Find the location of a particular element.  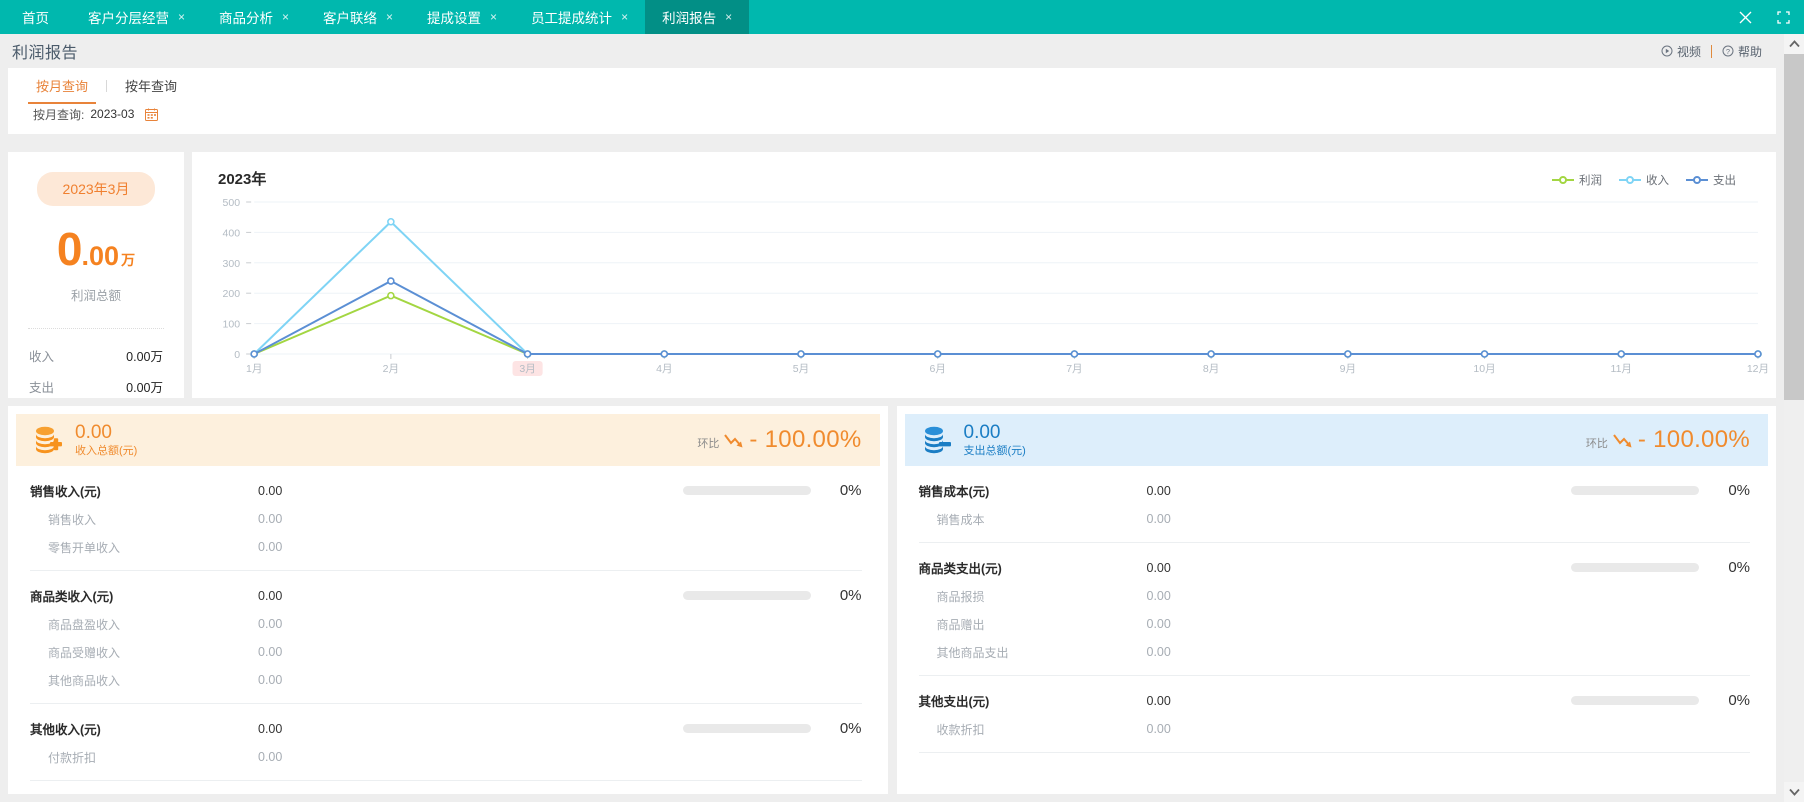

chart-title: 2023年 is located at coordinates (242, 179).